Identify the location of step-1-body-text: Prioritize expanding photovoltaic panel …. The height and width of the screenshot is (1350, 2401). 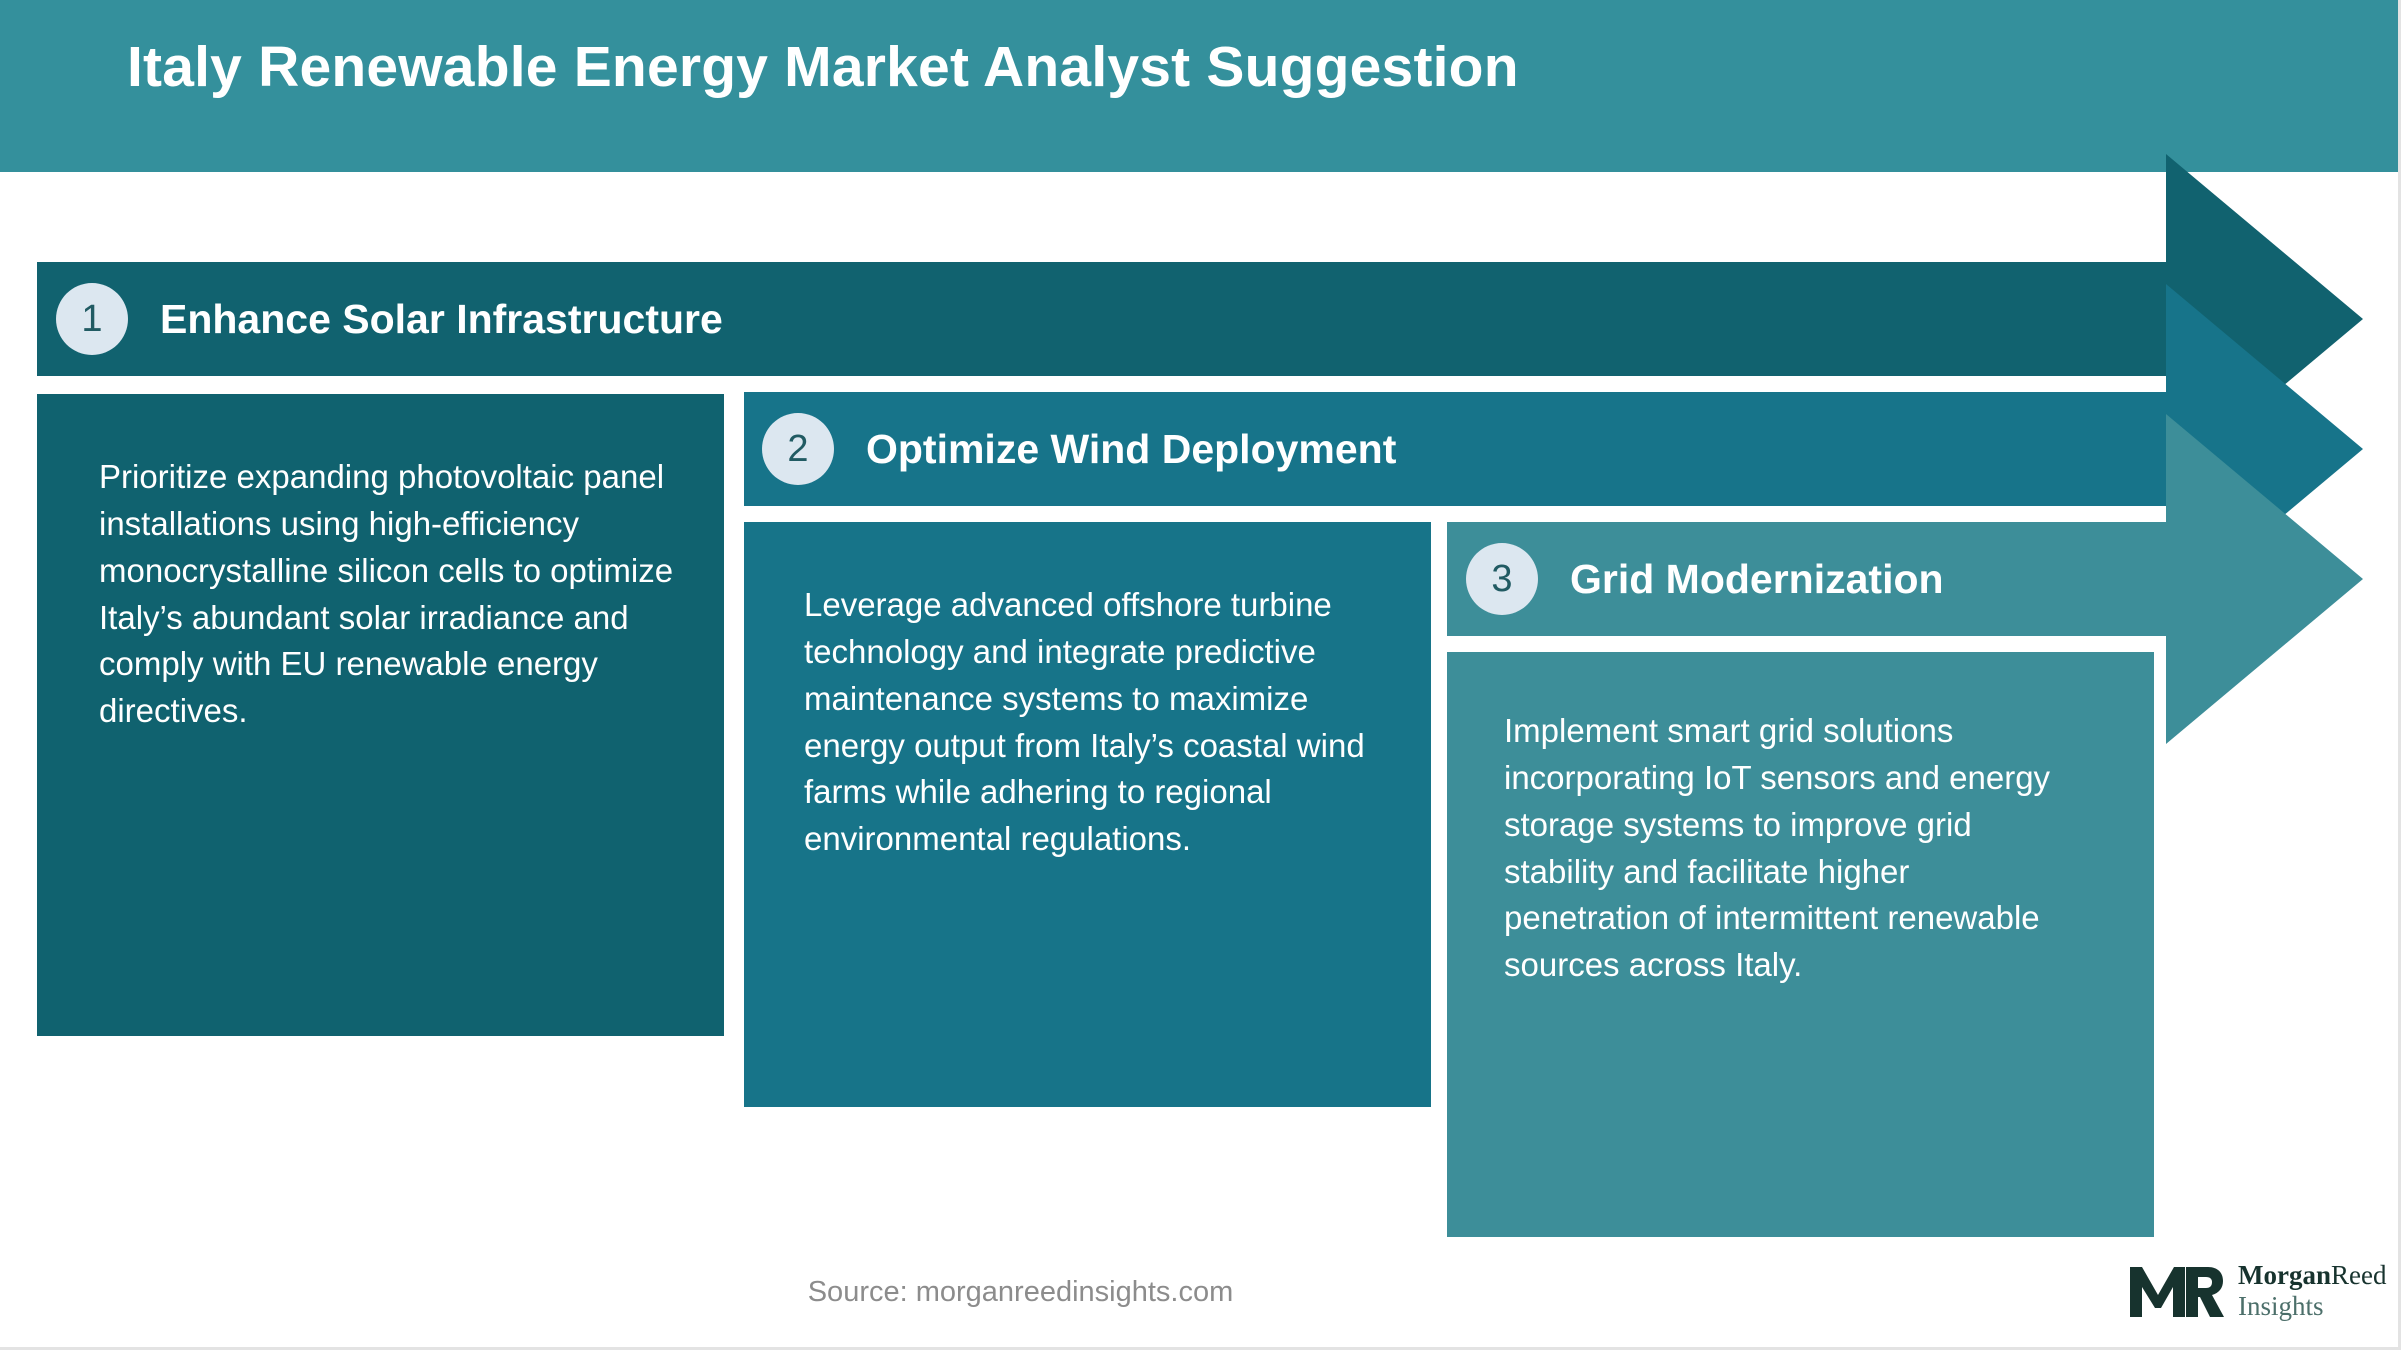
(386, 594).